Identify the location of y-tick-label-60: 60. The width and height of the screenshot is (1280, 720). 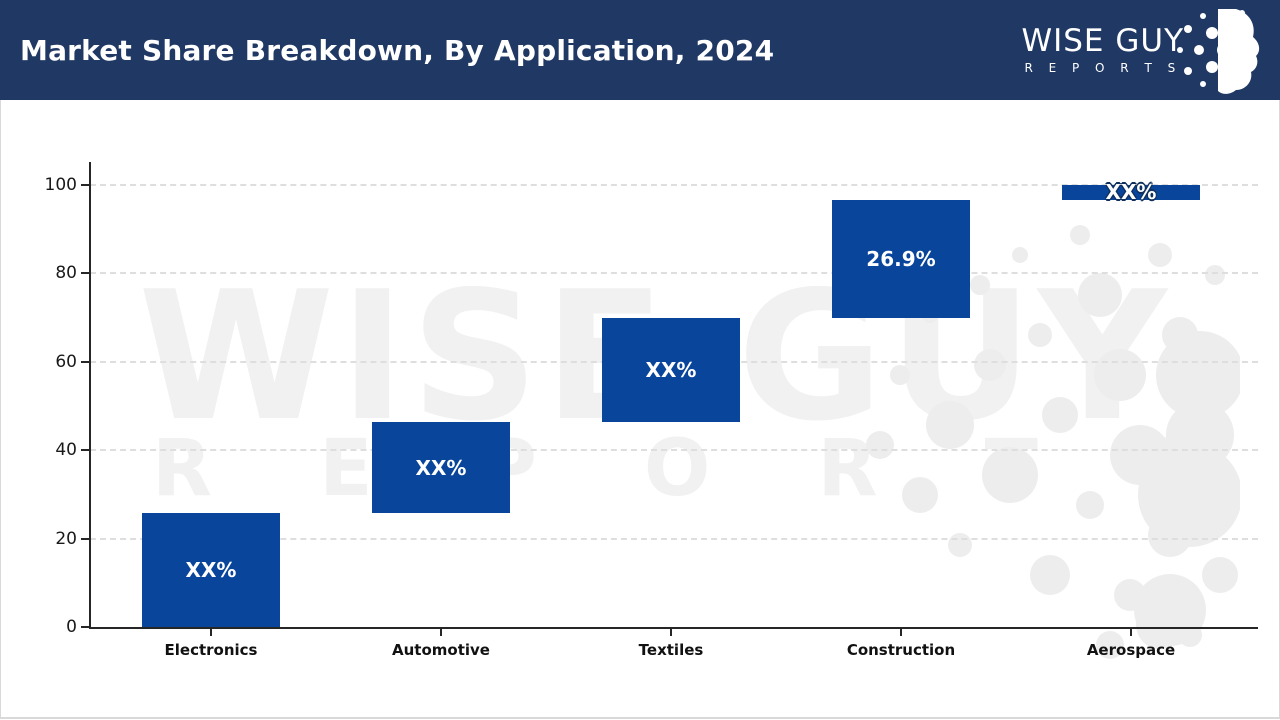
(66, 361).